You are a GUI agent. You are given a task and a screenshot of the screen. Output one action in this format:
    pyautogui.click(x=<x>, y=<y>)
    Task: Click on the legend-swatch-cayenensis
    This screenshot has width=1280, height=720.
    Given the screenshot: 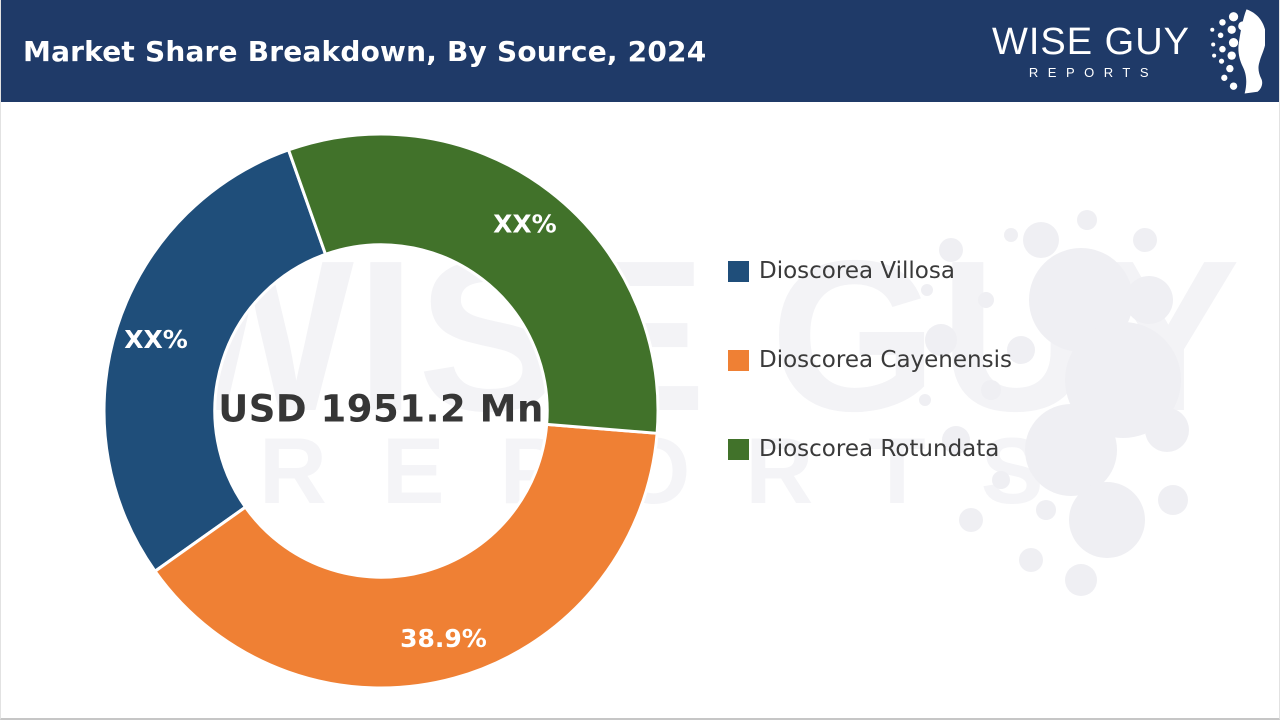 What is the action you would take?
    pyautogui.click(x=738, y=360)
    